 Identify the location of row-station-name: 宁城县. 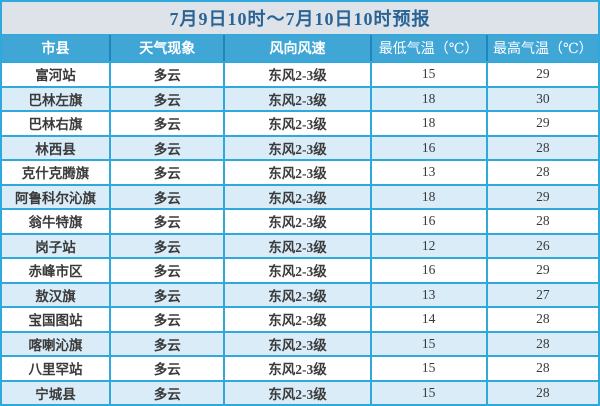
(57, 392).